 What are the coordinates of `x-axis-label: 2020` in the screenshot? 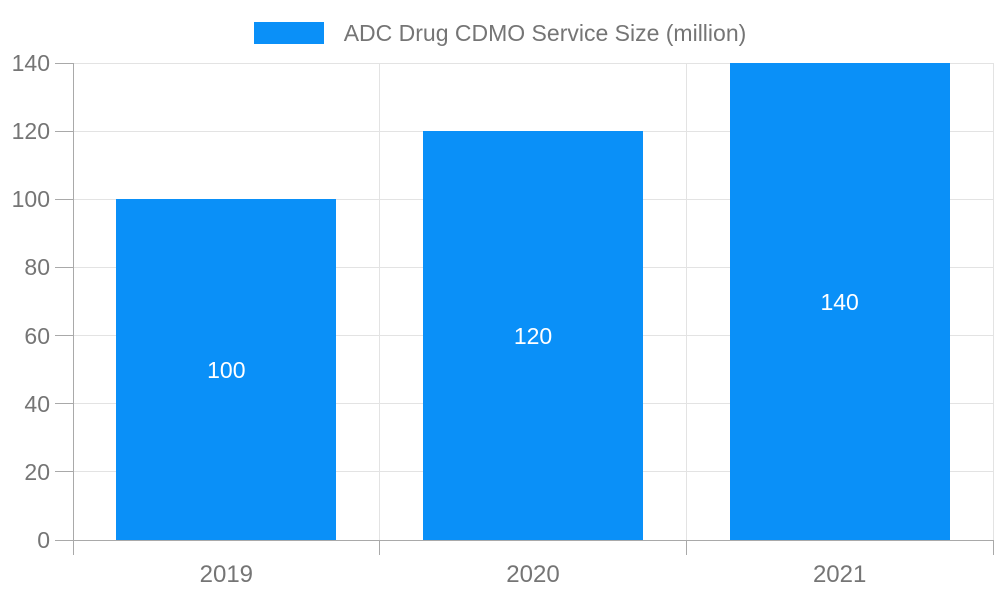 It's located at (533, 574).